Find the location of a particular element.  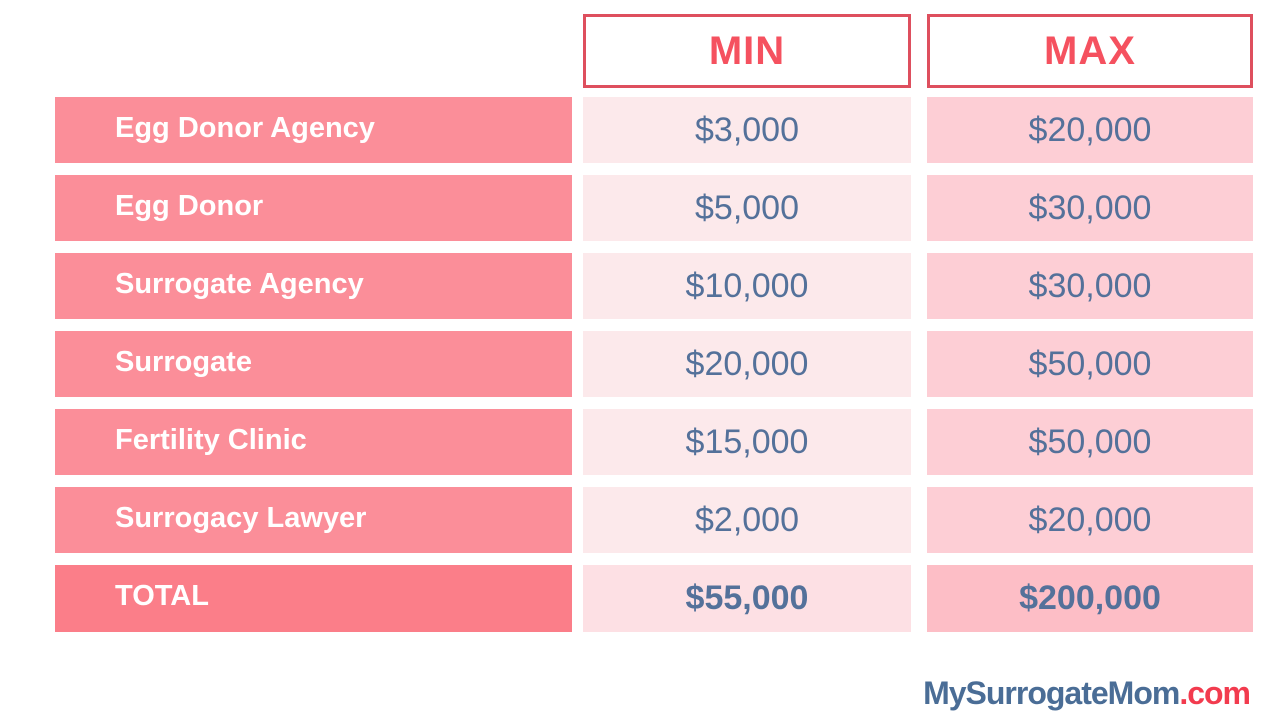

table-header-row: MIN MAX is located at coordinates (654, 51).